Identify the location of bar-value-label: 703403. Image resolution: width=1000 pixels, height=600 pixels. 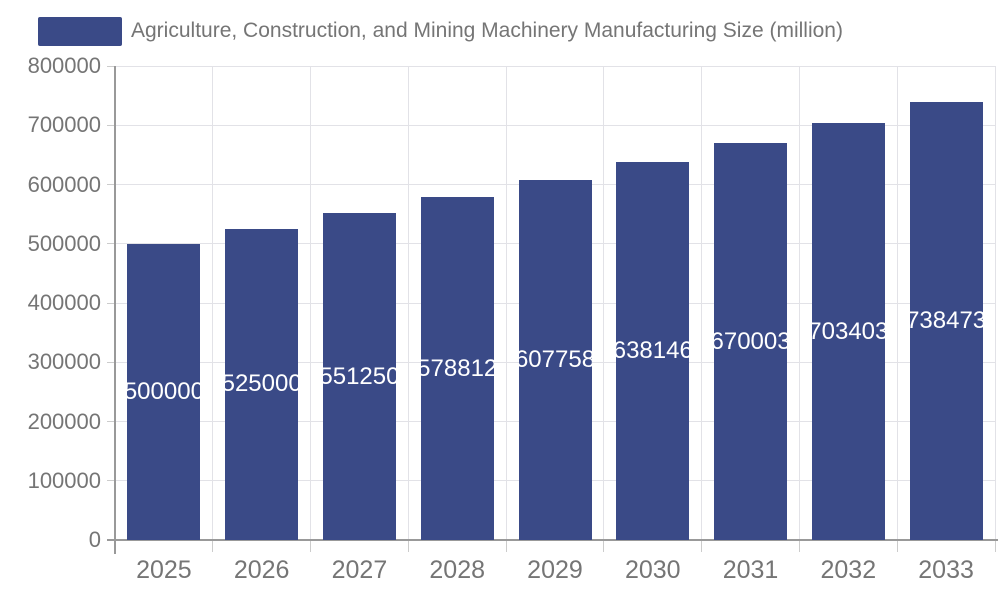
(848, 331).